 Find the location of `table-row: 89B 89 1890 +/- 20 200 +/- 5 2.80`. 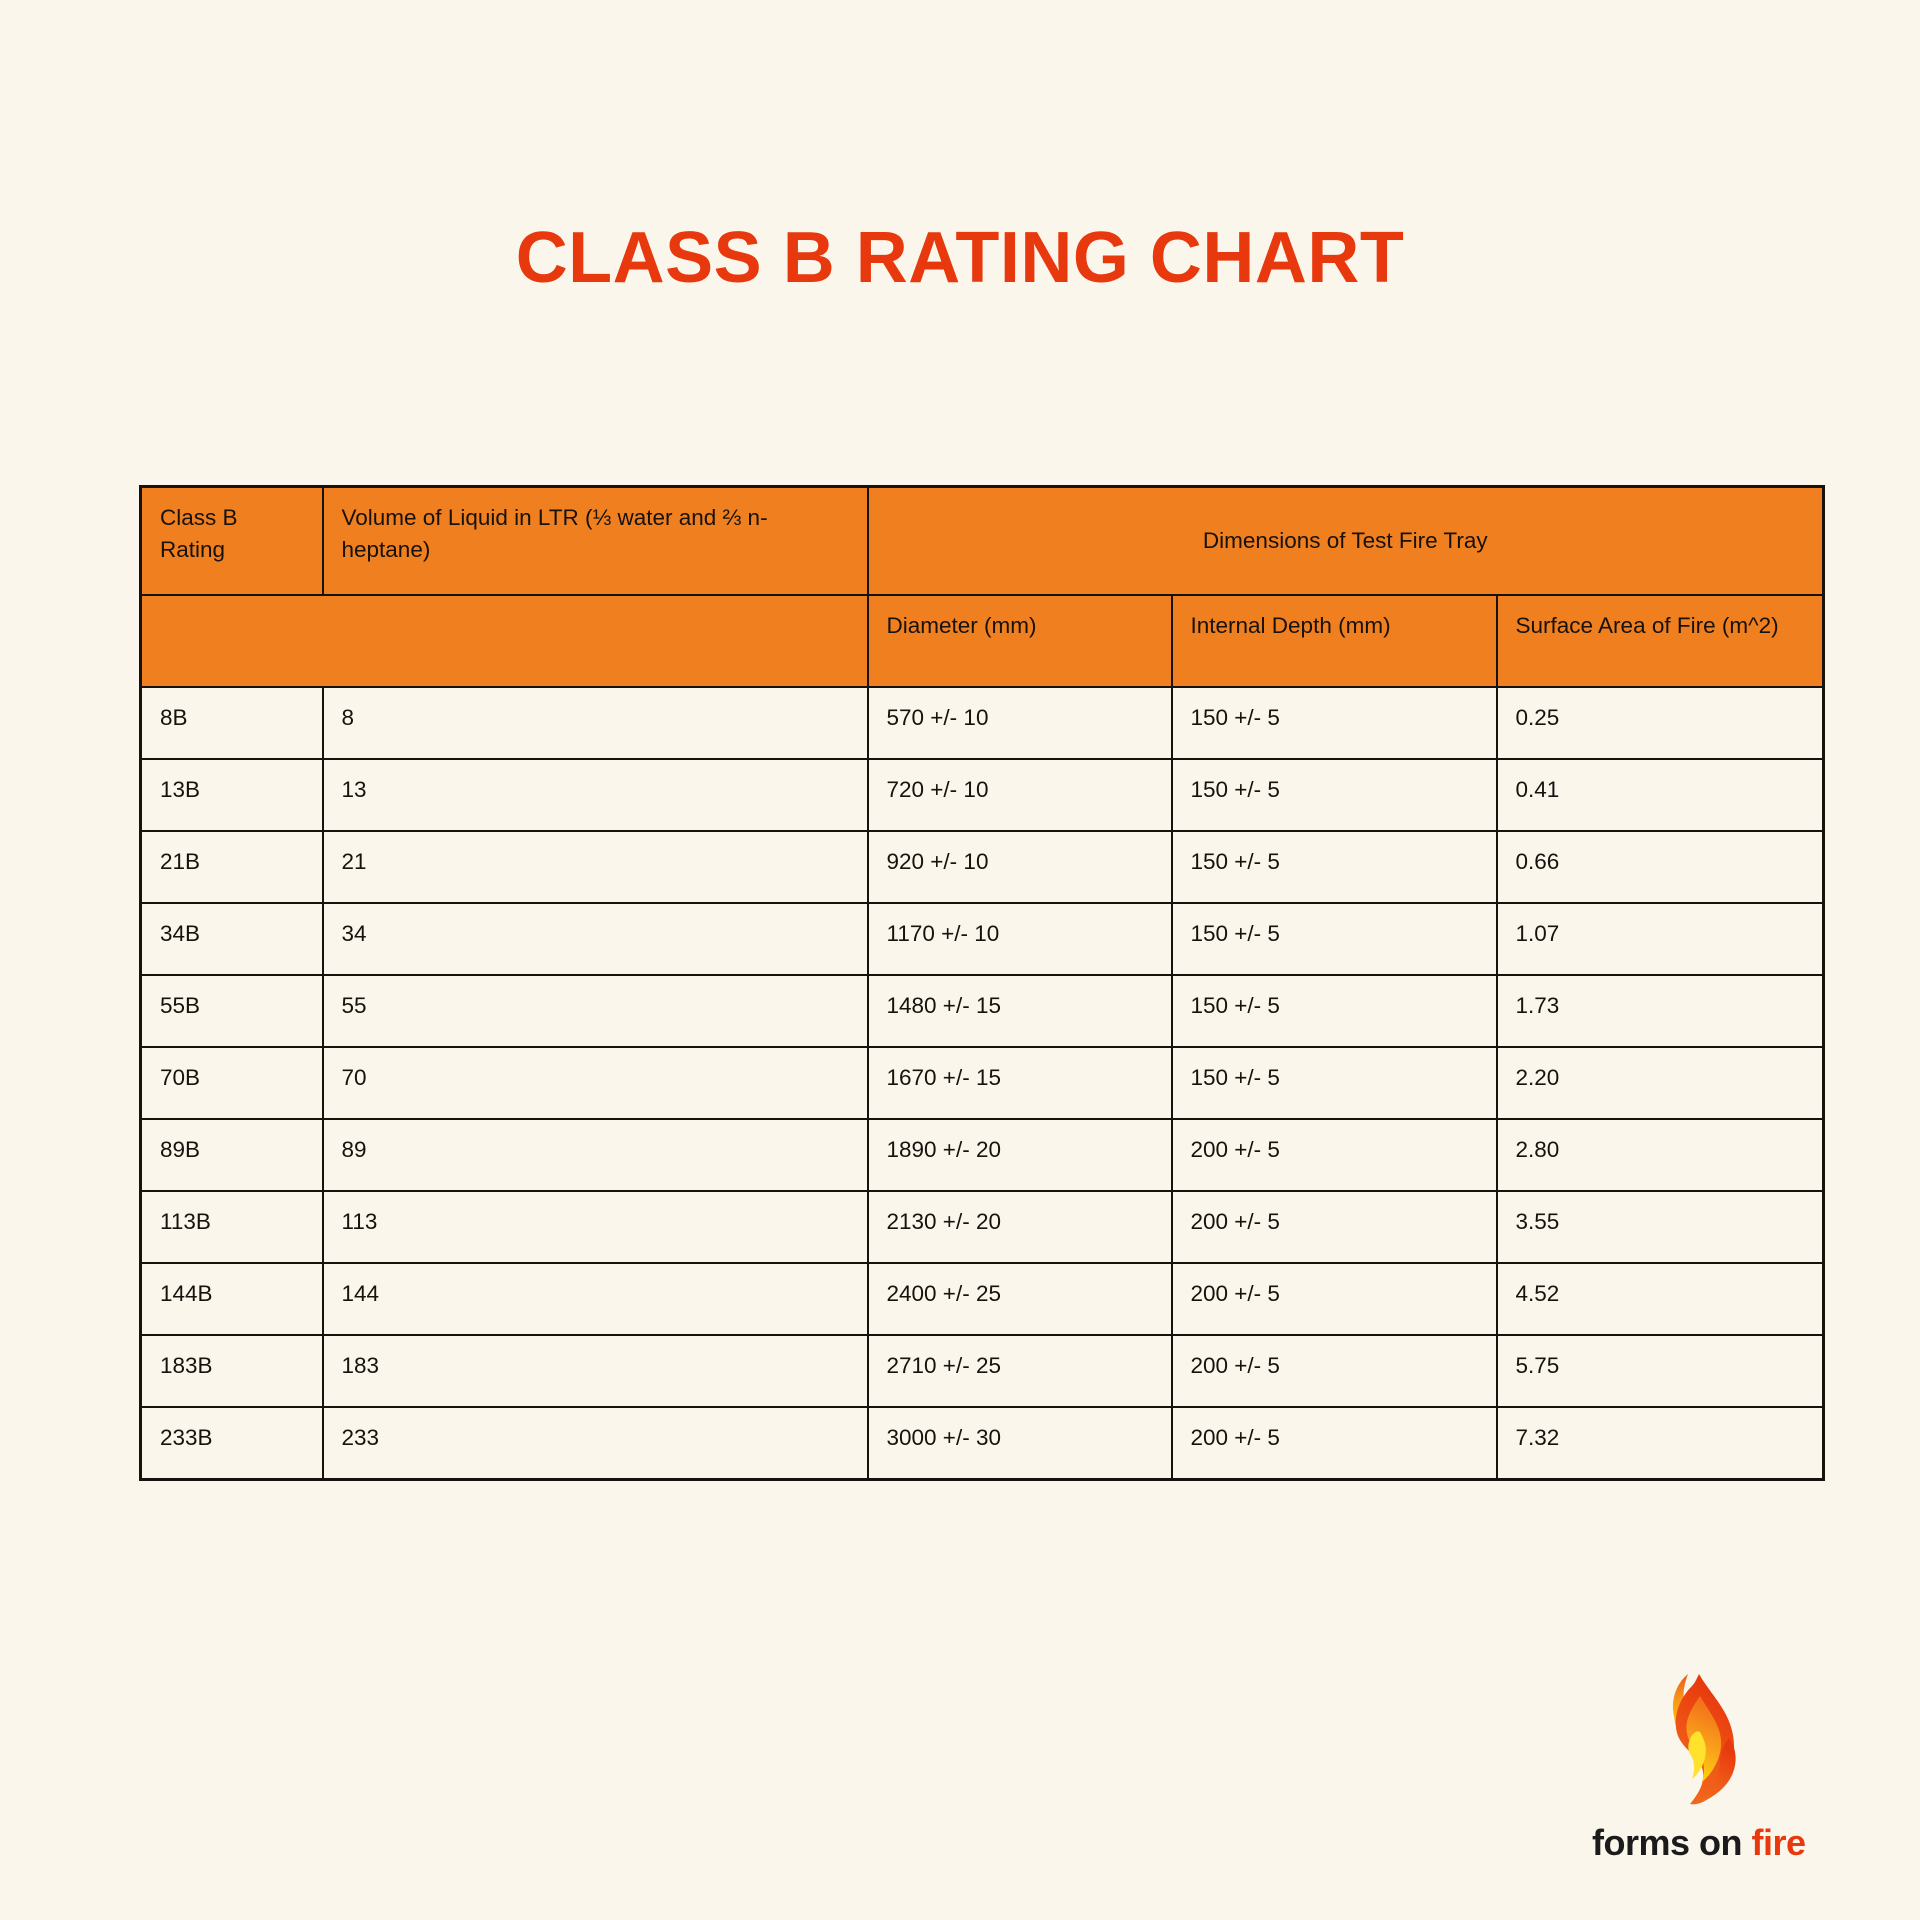

table-row: 89B 89 1890 +/- 20 200 +/- 5 2.80 is located at coordinates (982, 1155).